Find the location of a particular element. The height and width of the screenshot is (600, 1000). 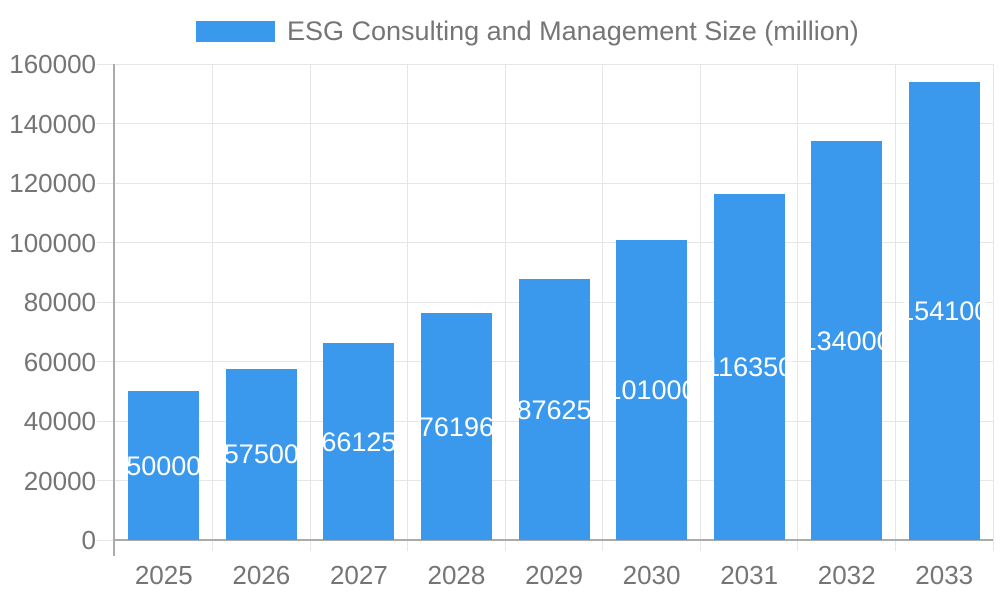

x-axis-tick-label: 2026 is located at coordinates (261, 575).